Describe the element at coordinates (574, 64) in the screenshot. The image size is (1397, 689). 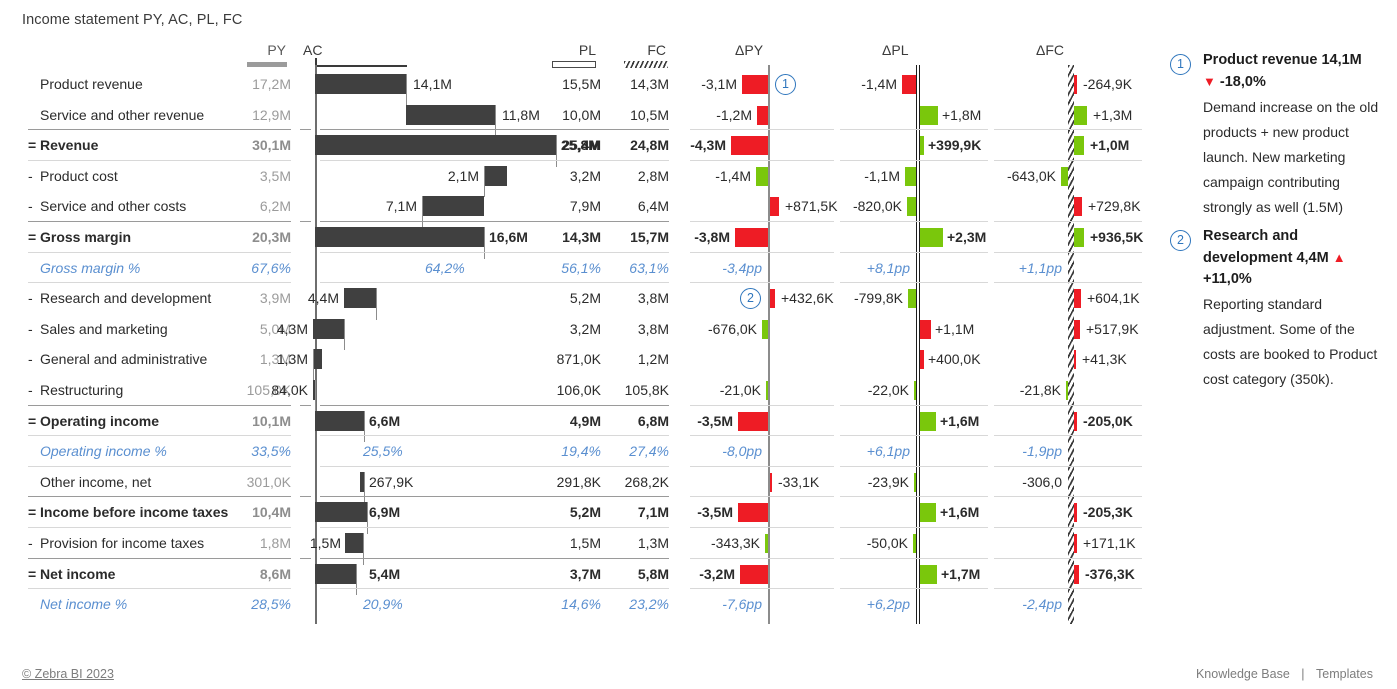
I see `pl-legend-marker` at that location.